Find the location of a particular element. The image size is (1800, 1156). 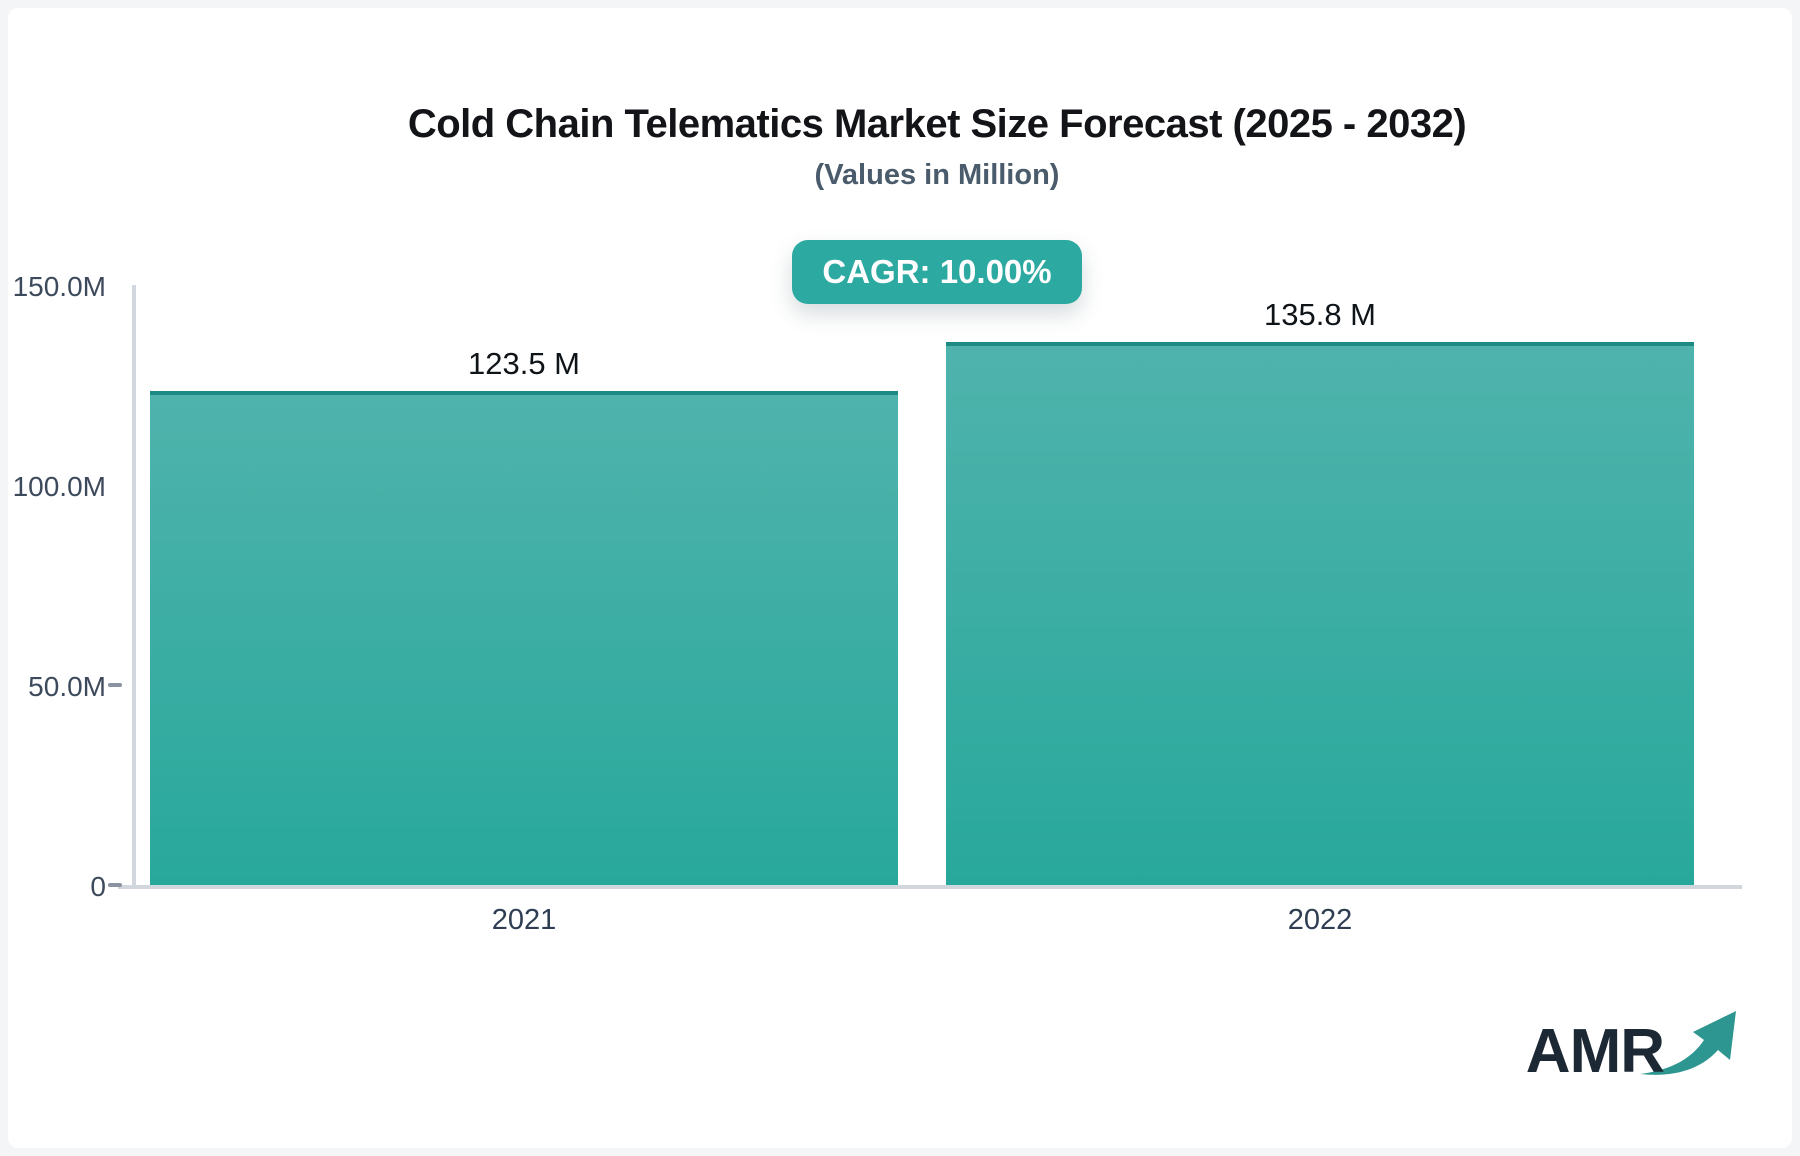

y-axis-label: 100.0M is located at coordinates (59, 486).